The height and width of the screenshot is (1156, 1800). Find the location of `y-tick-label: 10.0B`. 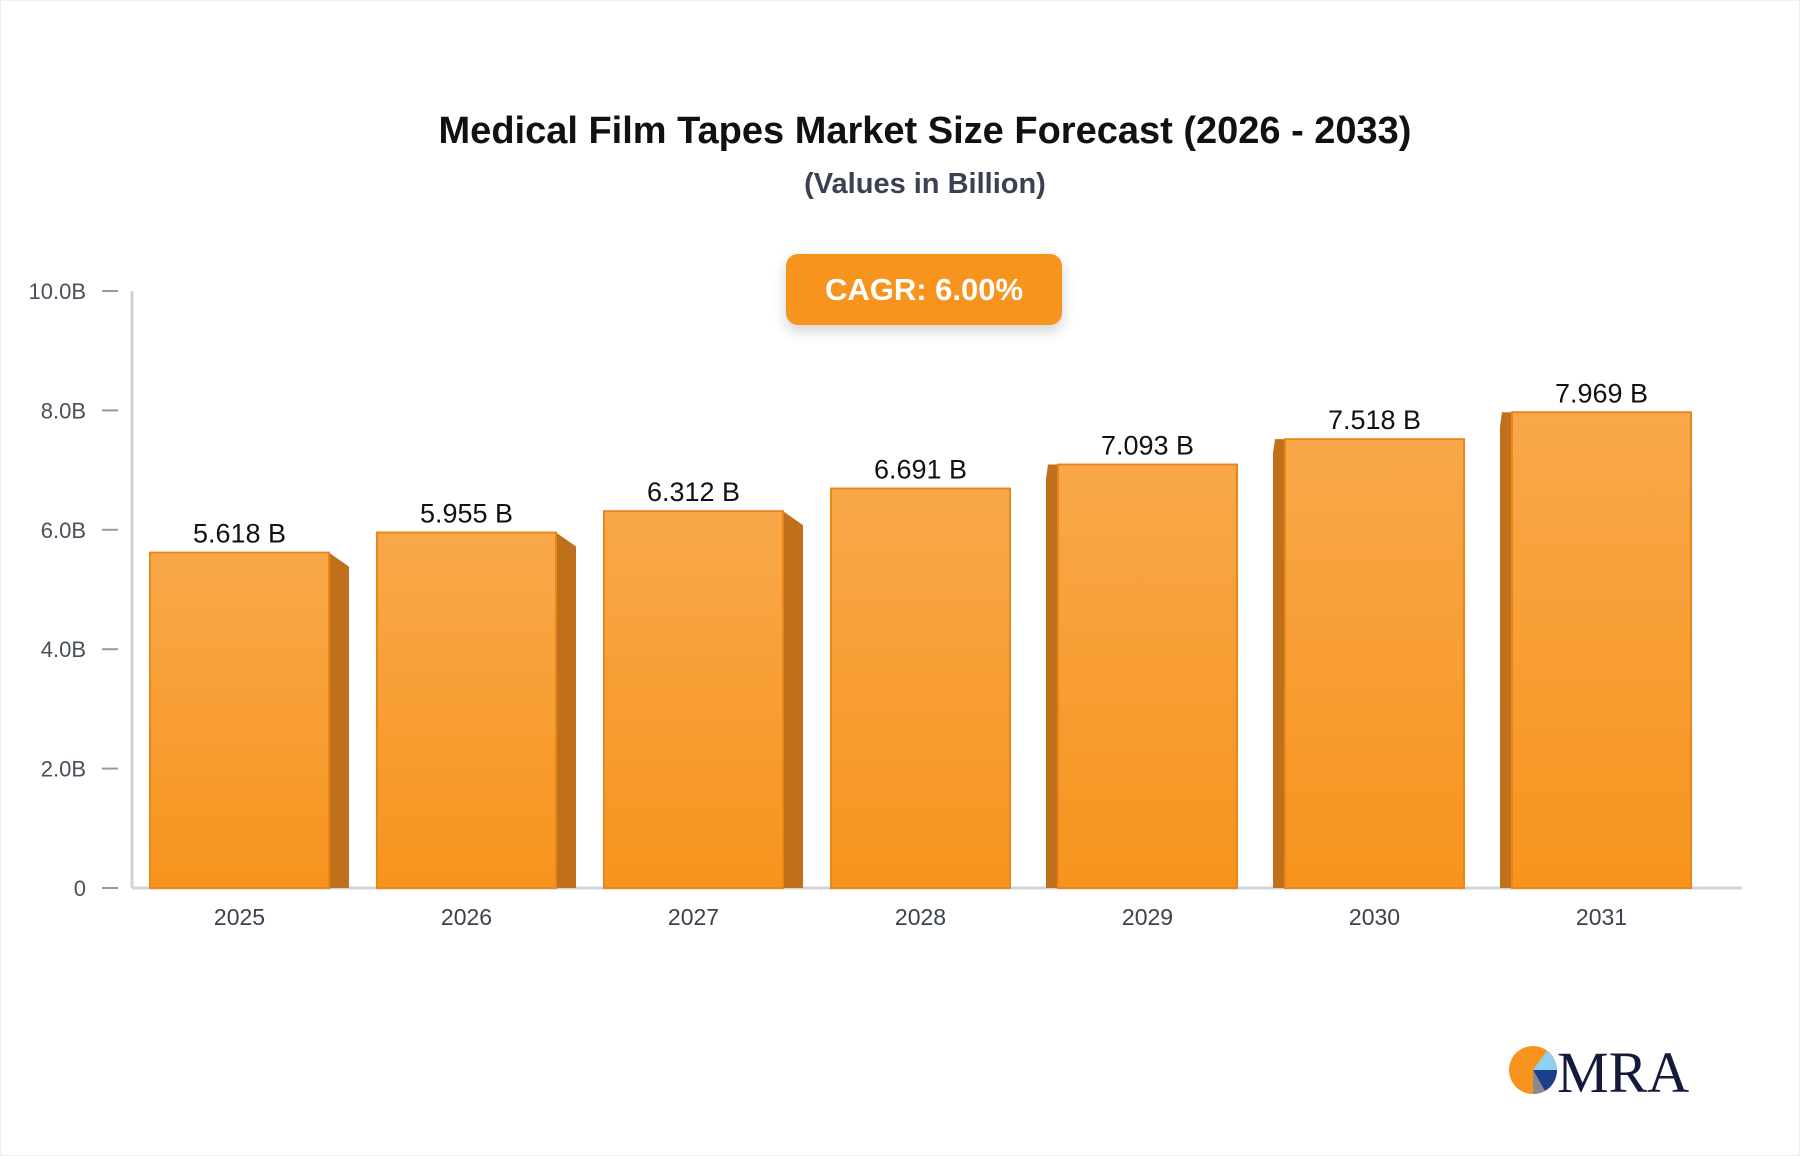

y-tick-label: 10.0B is located at coordinates (58, 291).